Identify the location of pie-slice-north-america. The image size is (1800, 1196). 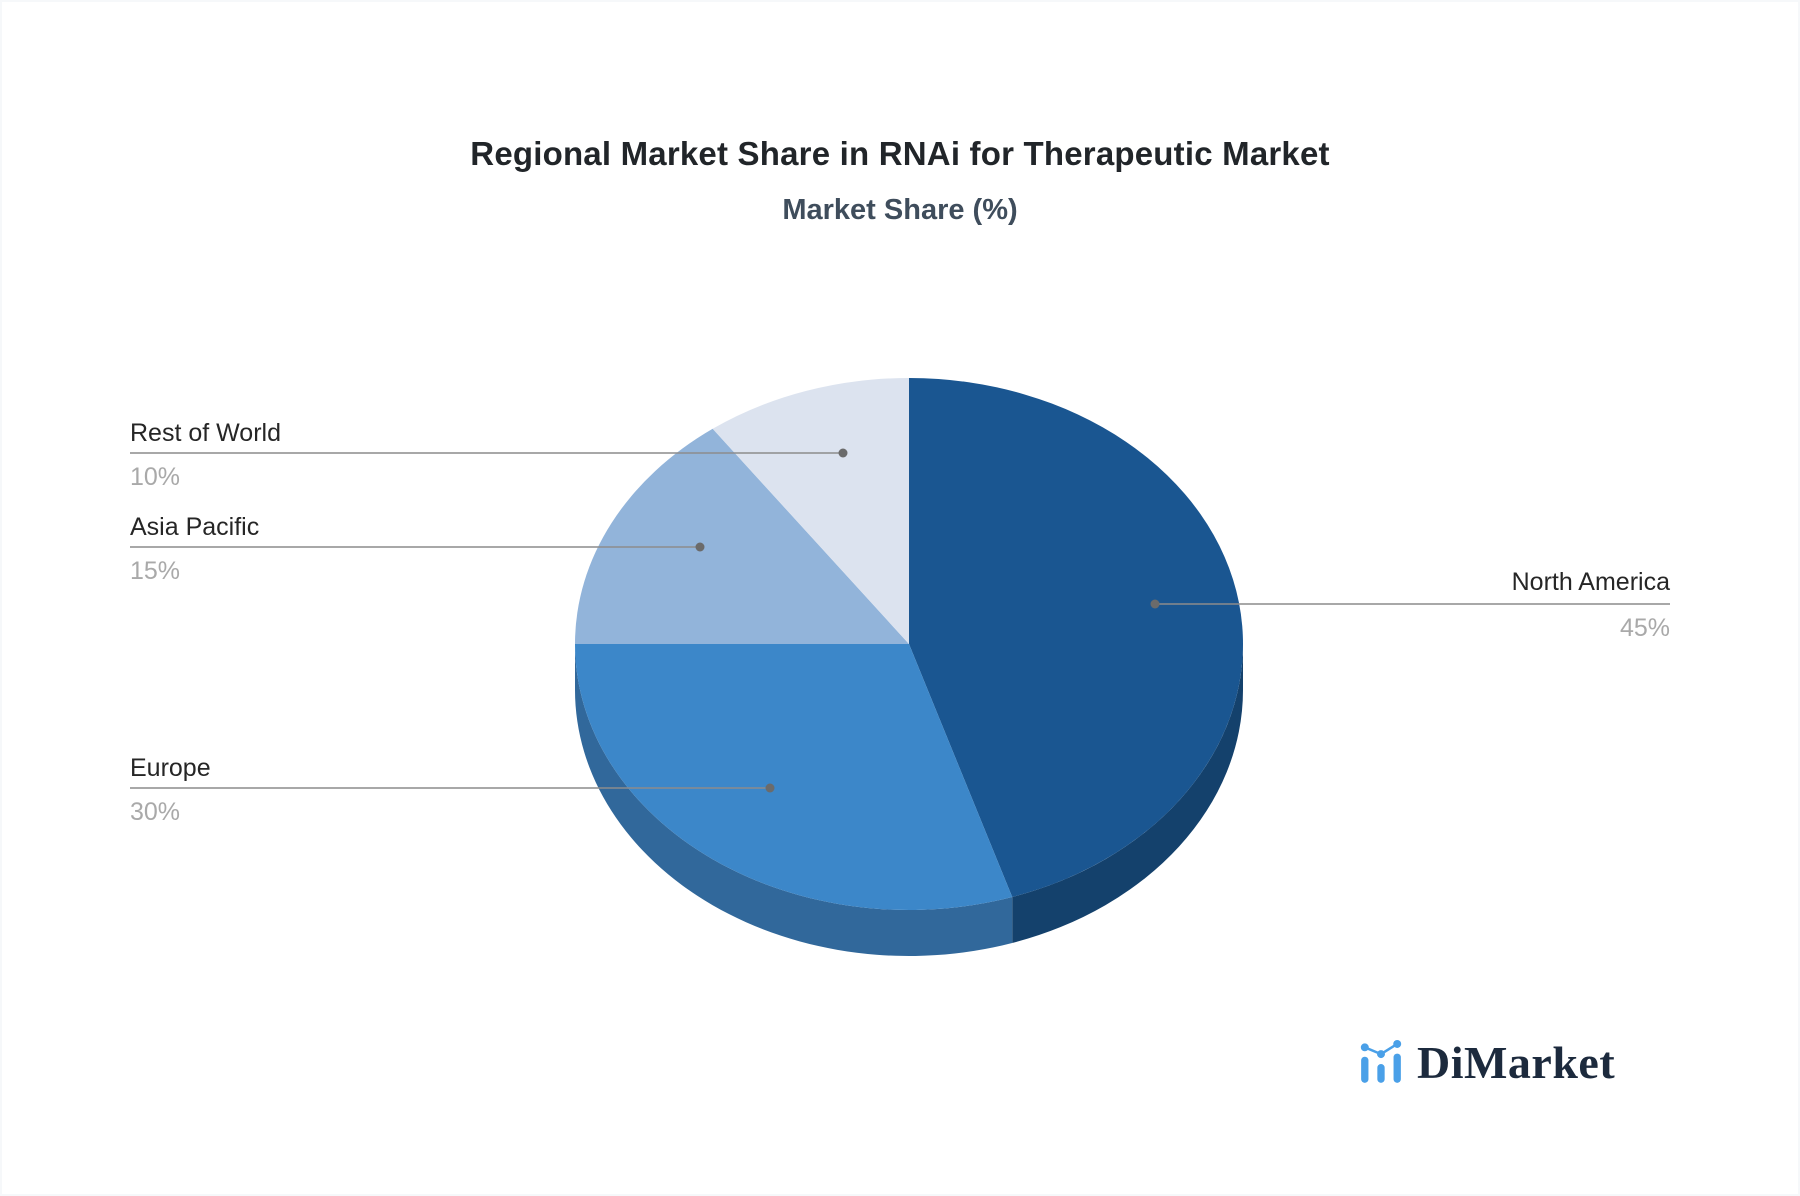
(1076, 637).